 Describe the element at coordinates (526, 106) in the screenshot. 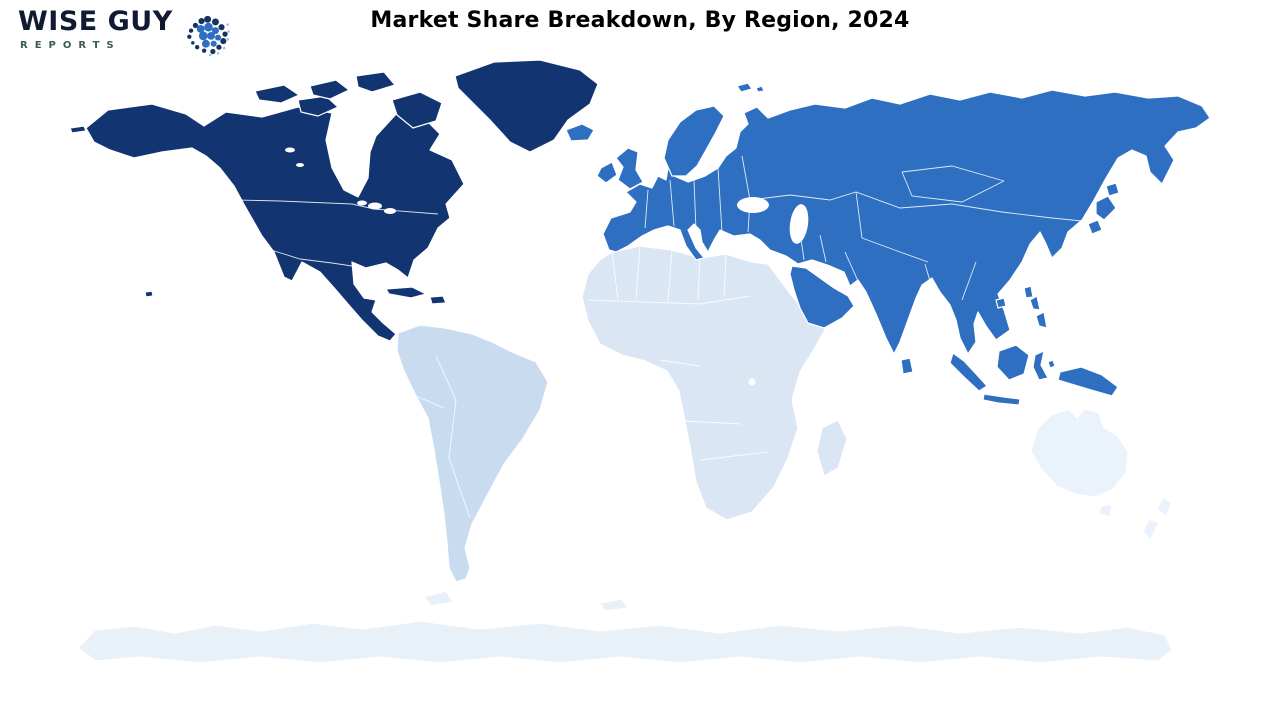

I see `greenland` at that location.